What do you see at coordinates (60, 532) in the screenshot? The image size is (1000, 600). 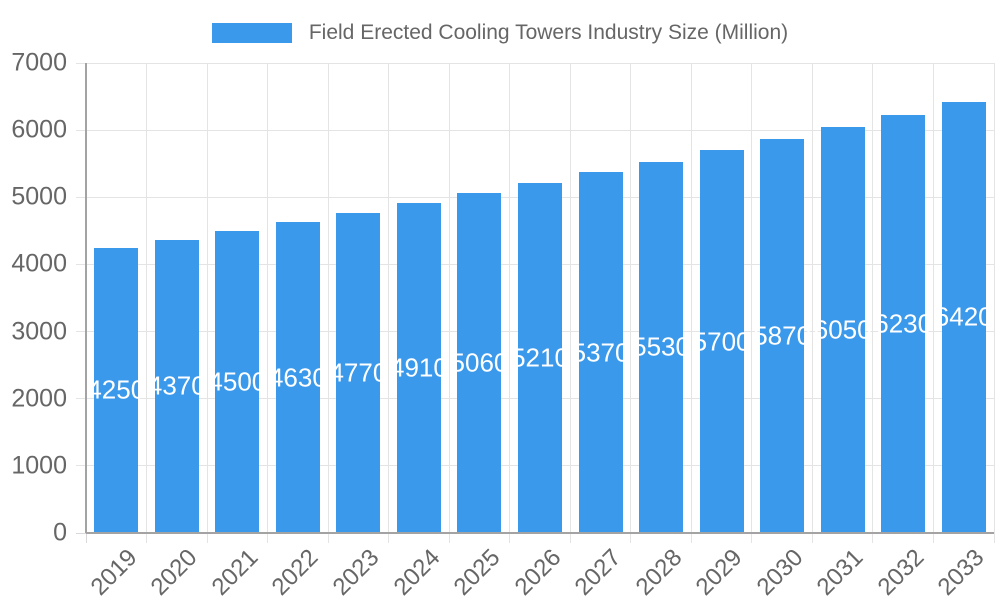 I see `y-axis-label: 0` at bounding box center [60, 532].